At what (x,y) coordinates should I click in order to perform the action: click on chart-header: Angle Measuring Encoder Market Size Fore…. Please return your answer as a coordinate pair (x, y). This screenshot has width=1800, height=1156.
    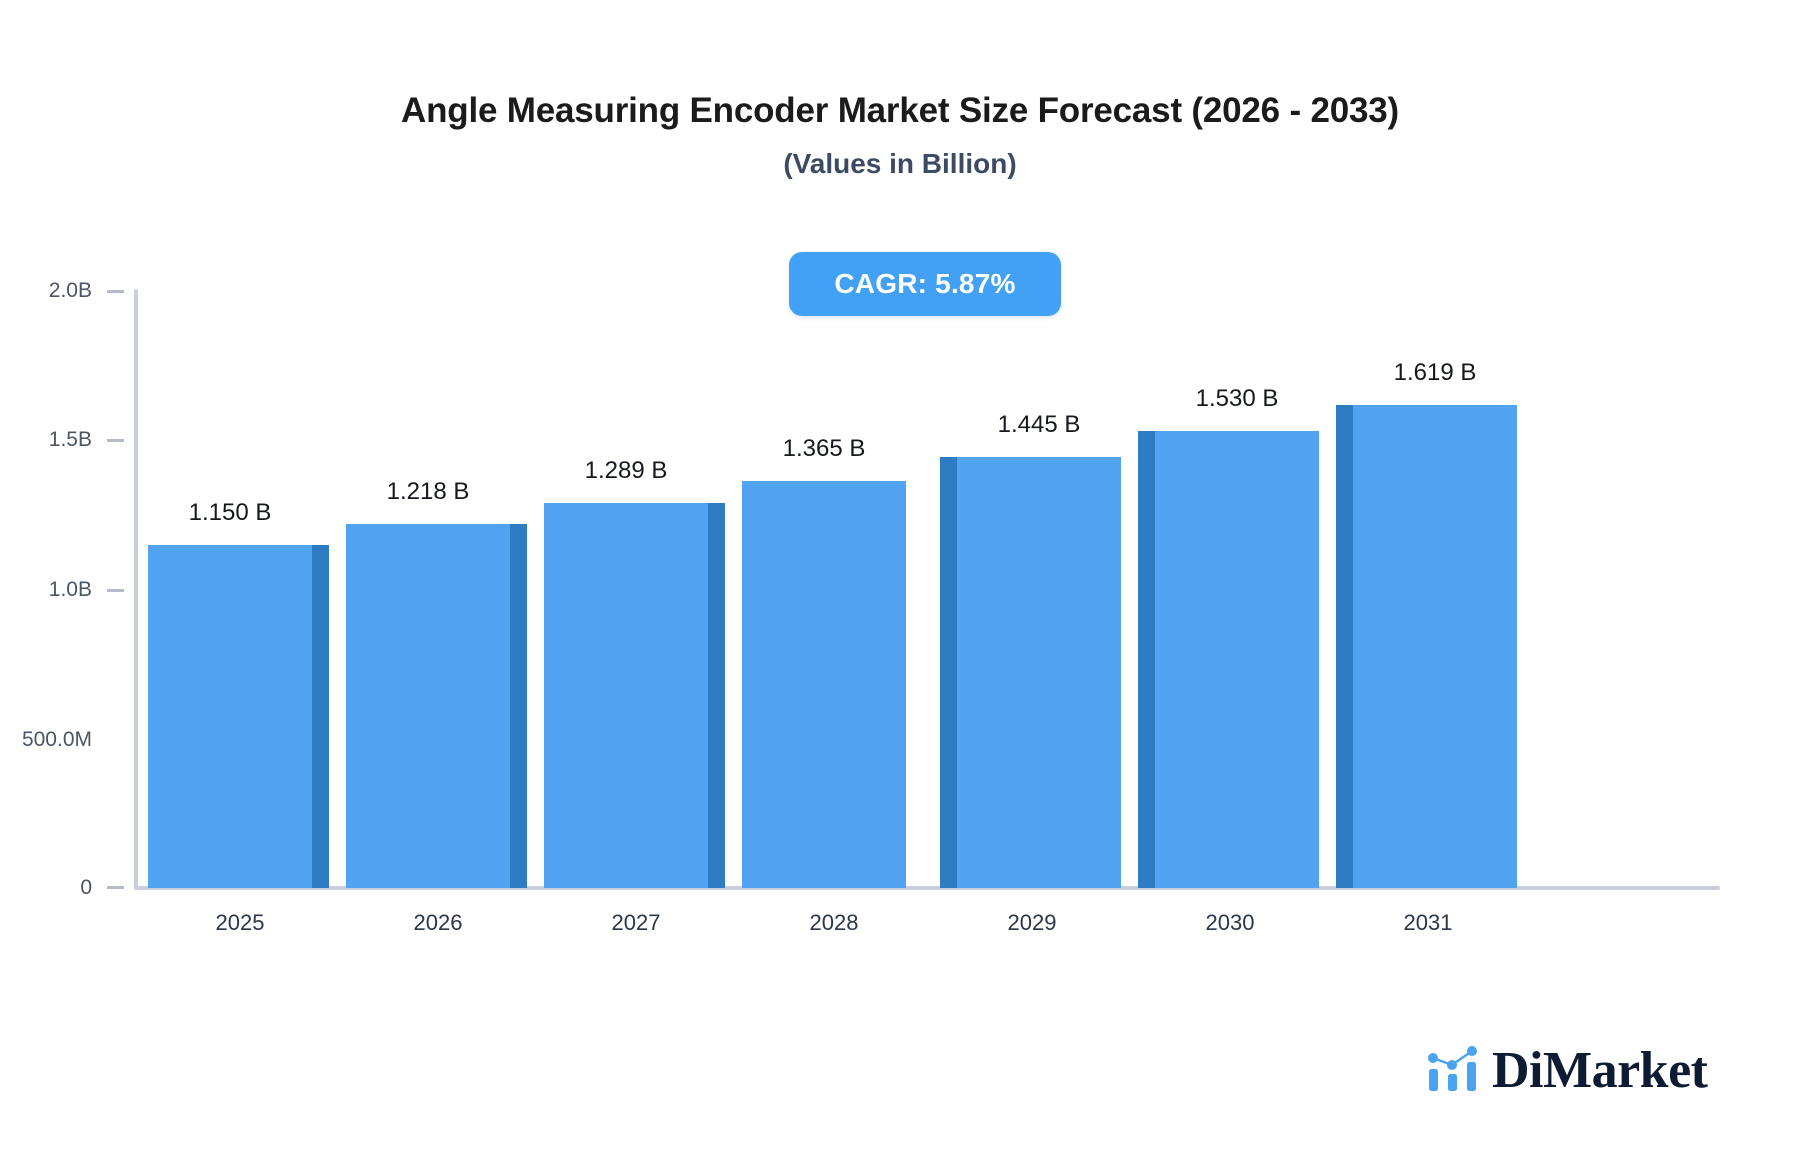
    Looking at the image, I should click on (900, 135).